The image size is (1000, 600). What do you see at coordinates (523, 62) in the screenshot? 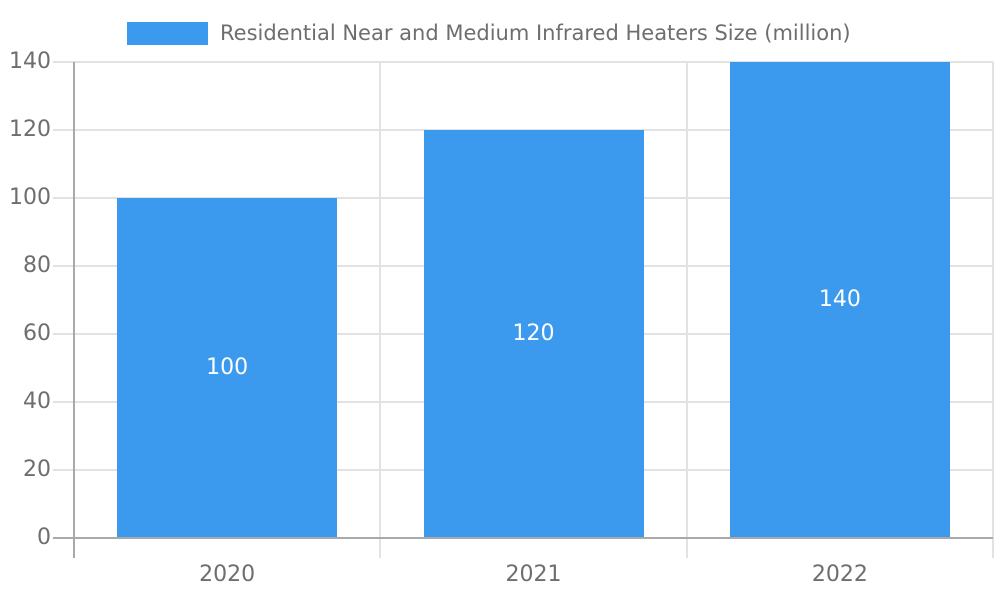
I see `gridline-horizontal` at bounding box center [523, 62].